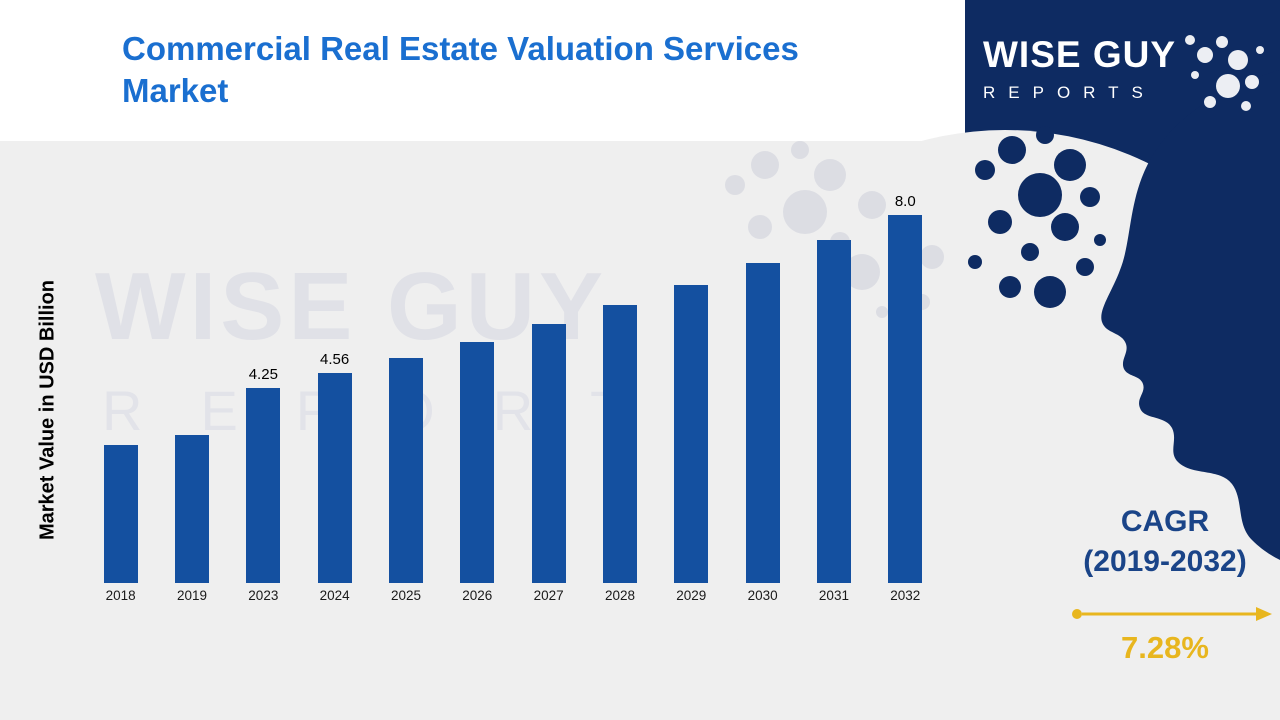 Image resolution: width=1280 pixels, height=720 pixels. What do you see at coordinates (192, 595) in the screenshot?
I see `x-axis-tick-label: 2019` at bounding box center [192, 595].